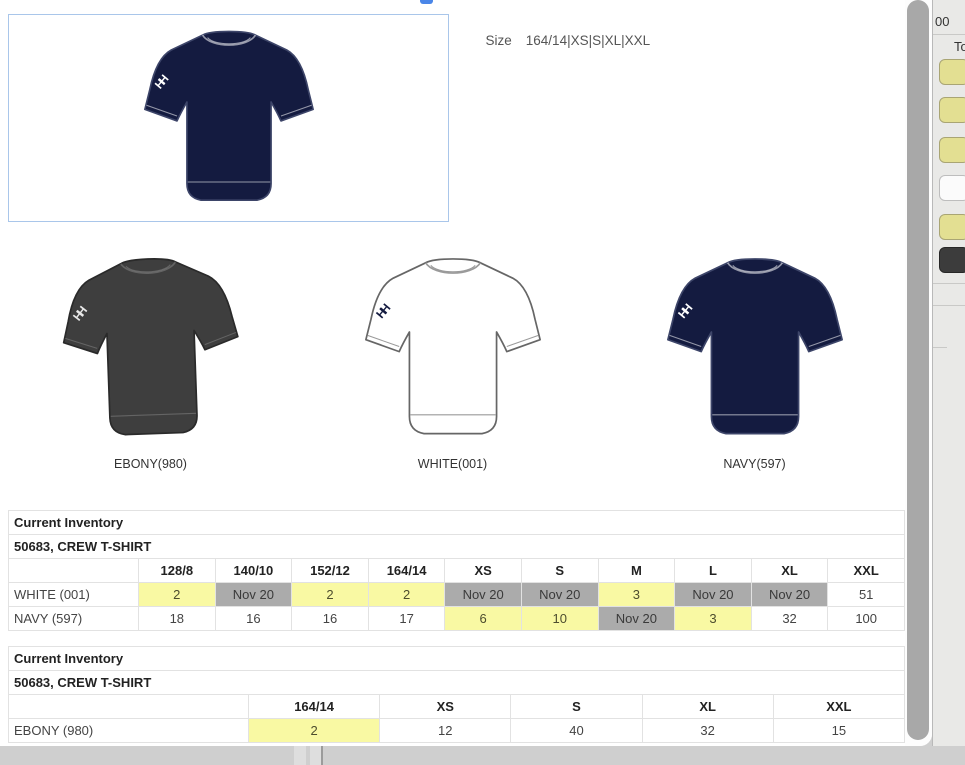  I want to click on table-row: NAVY (597) 18 16 16 17 6 10 Nov 20 3 32 100, so click(456, 618).